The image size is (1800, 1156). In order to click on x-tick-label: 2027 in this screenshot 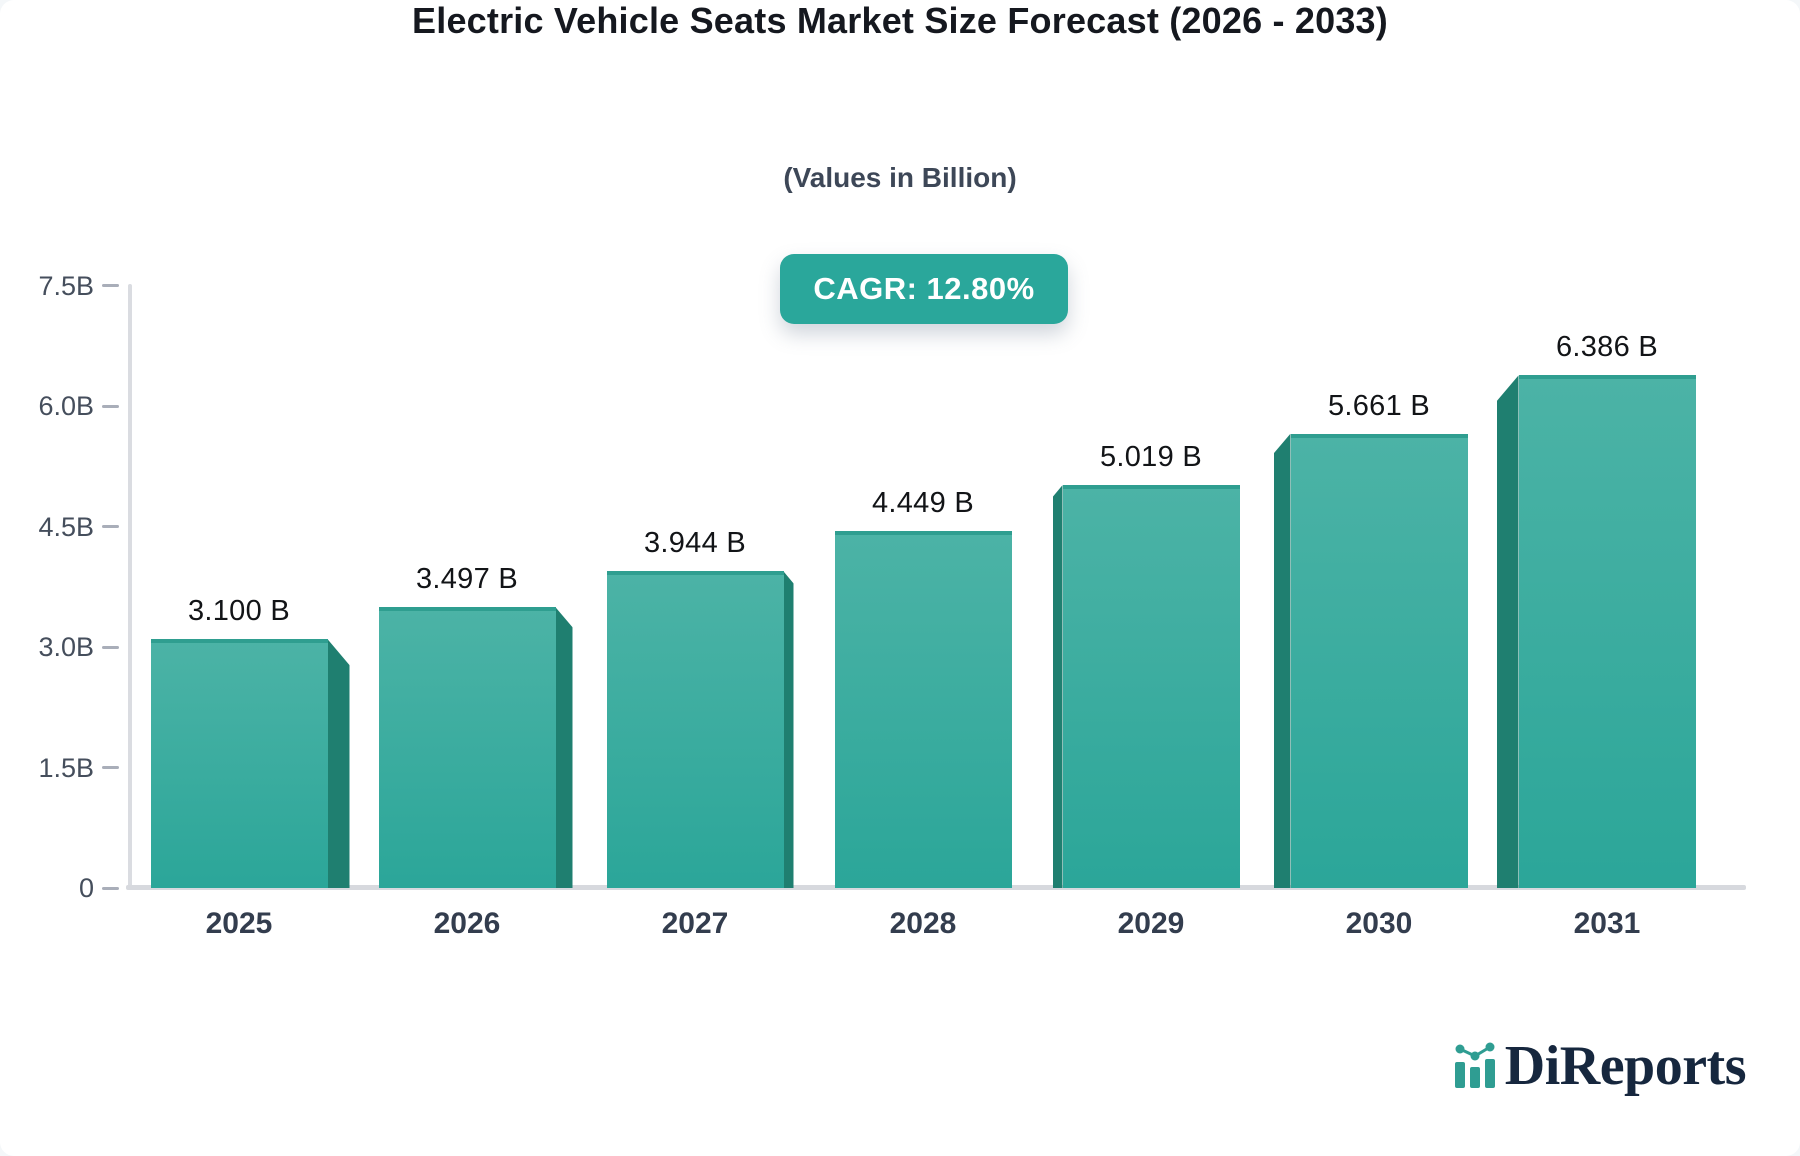, I will do `click(695, 923)`.